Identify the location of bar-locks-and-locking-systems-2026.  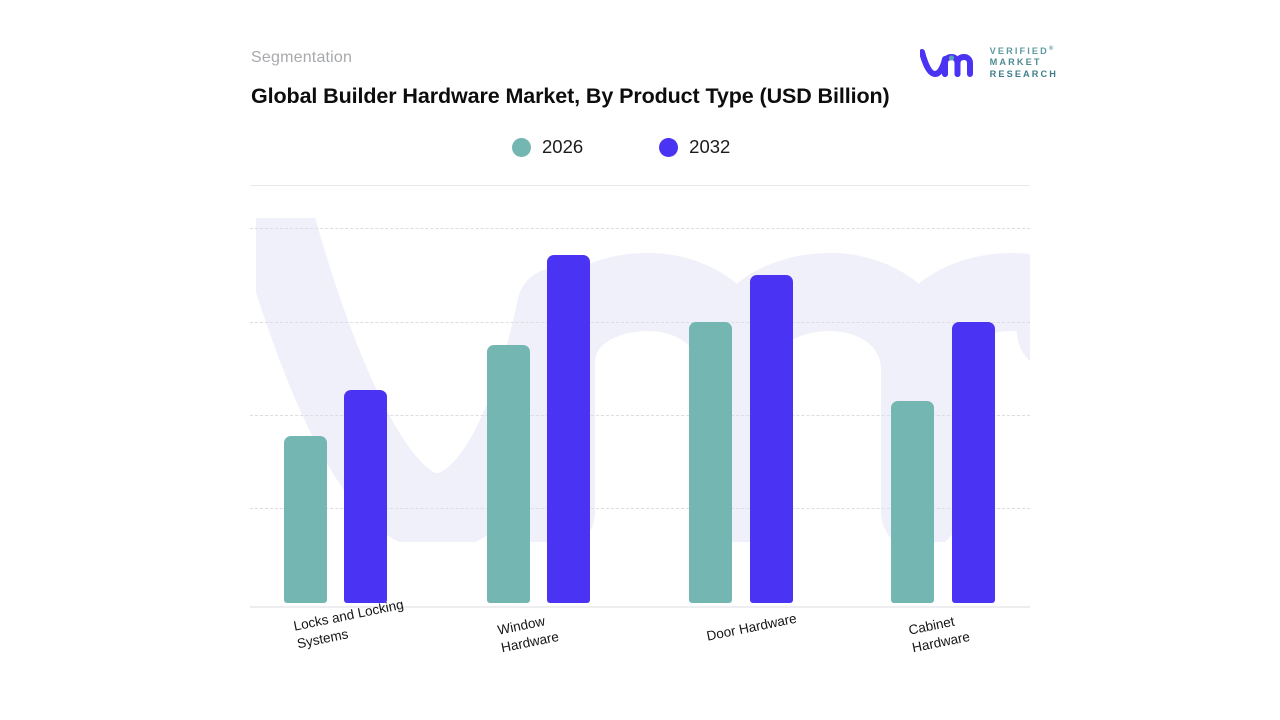
(305, 519).